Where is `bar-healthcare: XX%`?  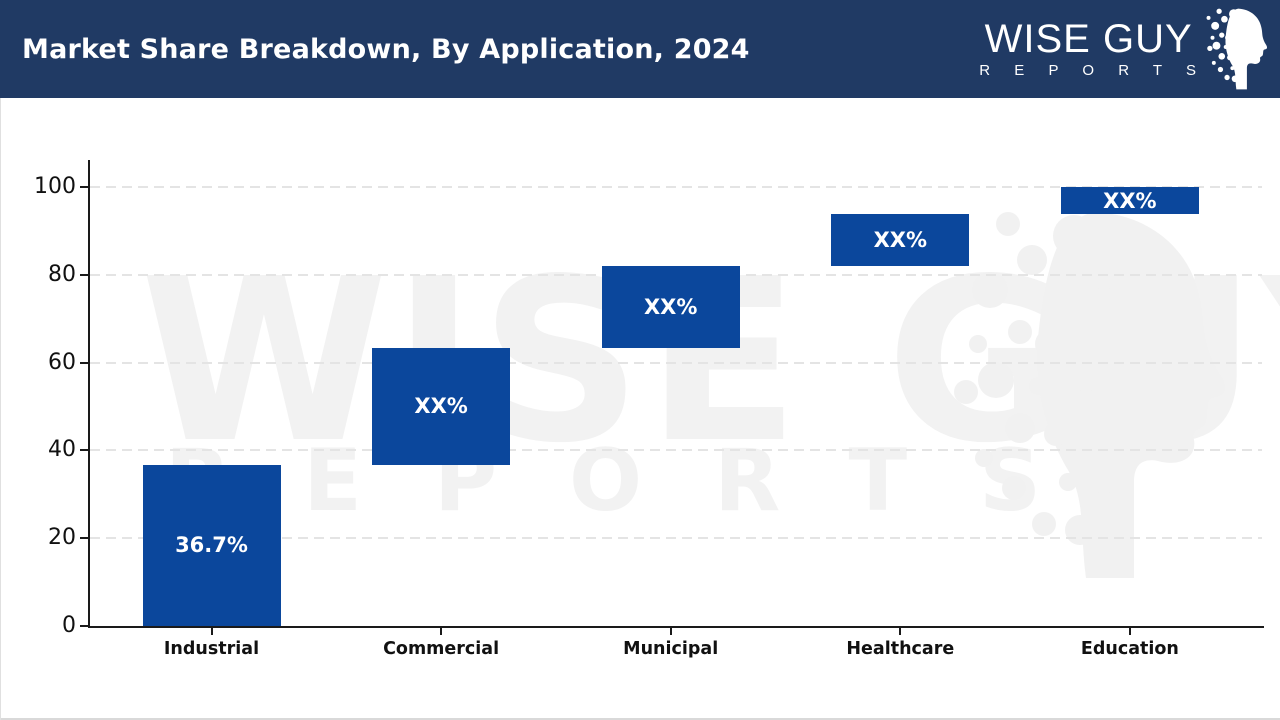
bar-healthcare: XX% is located at coordinates (900, 240).